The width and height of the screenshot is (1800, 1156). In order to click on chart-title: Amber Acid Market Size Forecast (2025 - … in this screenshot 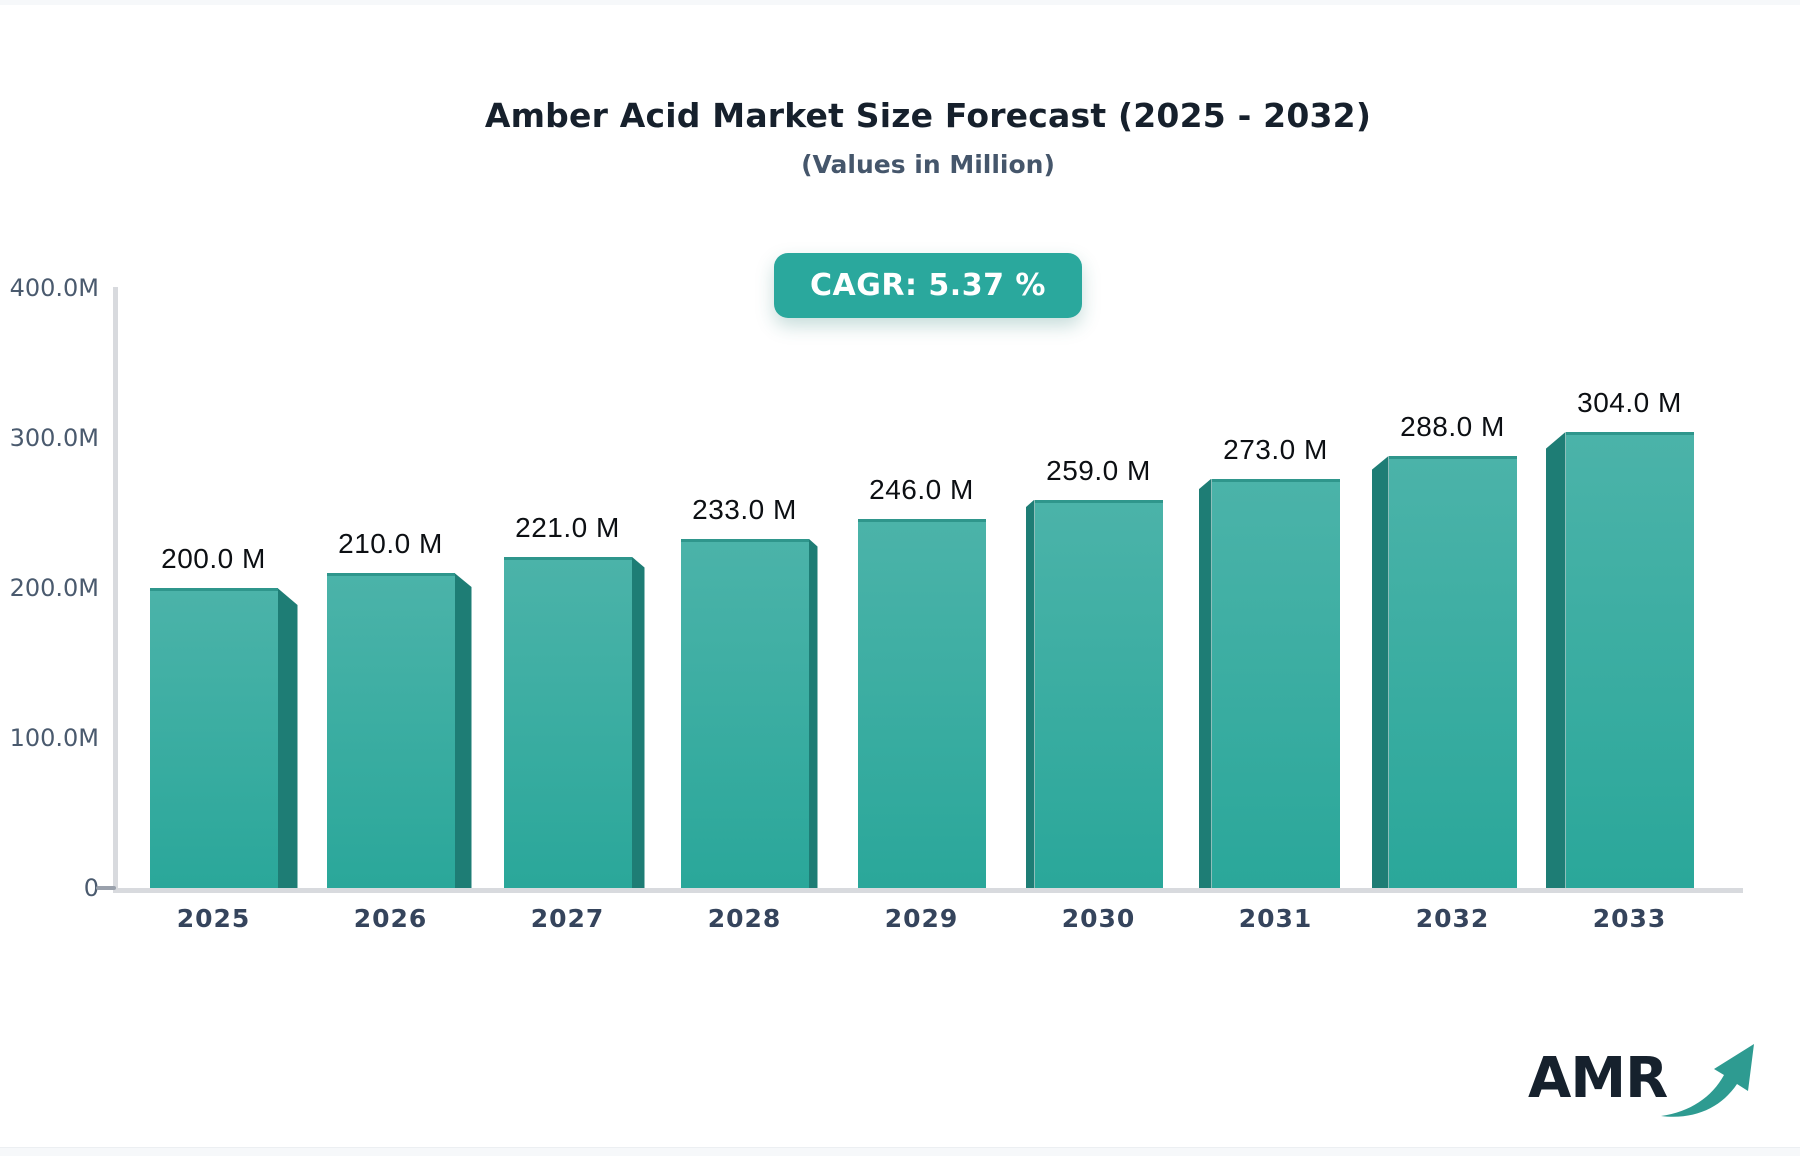, I will do `click(928, 115)`.